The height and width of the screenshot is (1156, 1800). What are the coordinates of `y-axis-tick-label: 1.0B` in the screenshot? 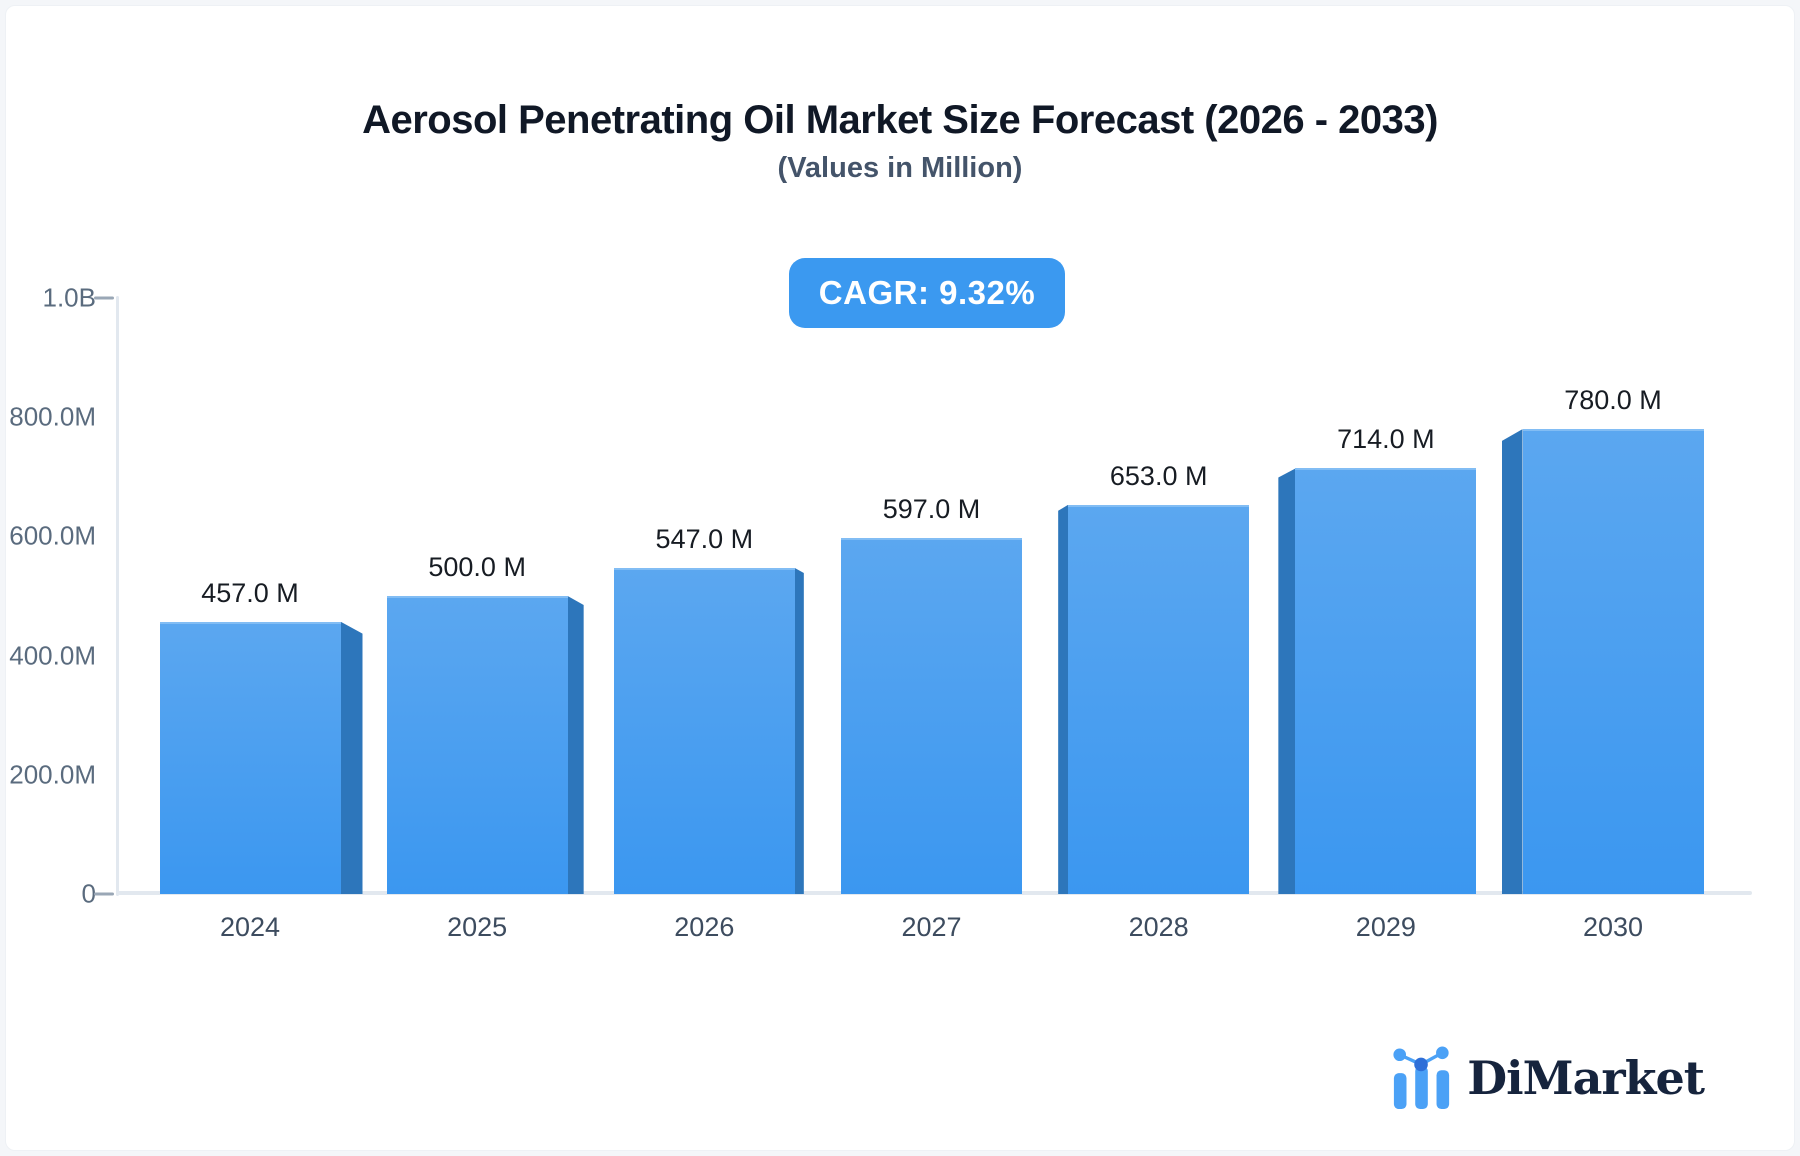 It's located at (69, 297).